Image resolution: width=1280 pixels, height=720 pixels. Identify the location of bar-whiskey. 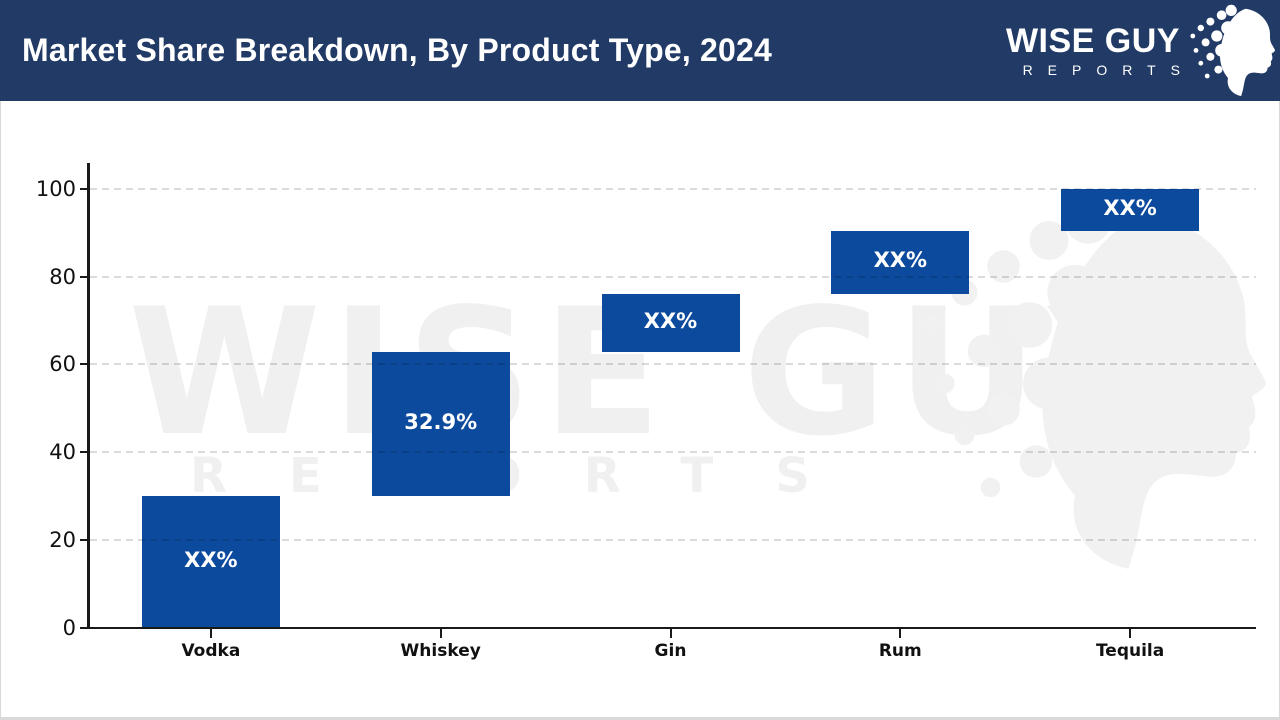
(440, 424).